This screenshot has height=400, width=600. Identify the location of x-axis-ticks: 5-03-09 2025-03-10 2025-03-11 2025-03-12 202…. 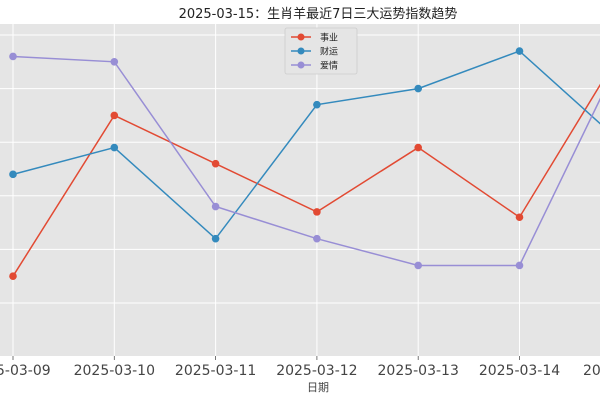
(300, 367).